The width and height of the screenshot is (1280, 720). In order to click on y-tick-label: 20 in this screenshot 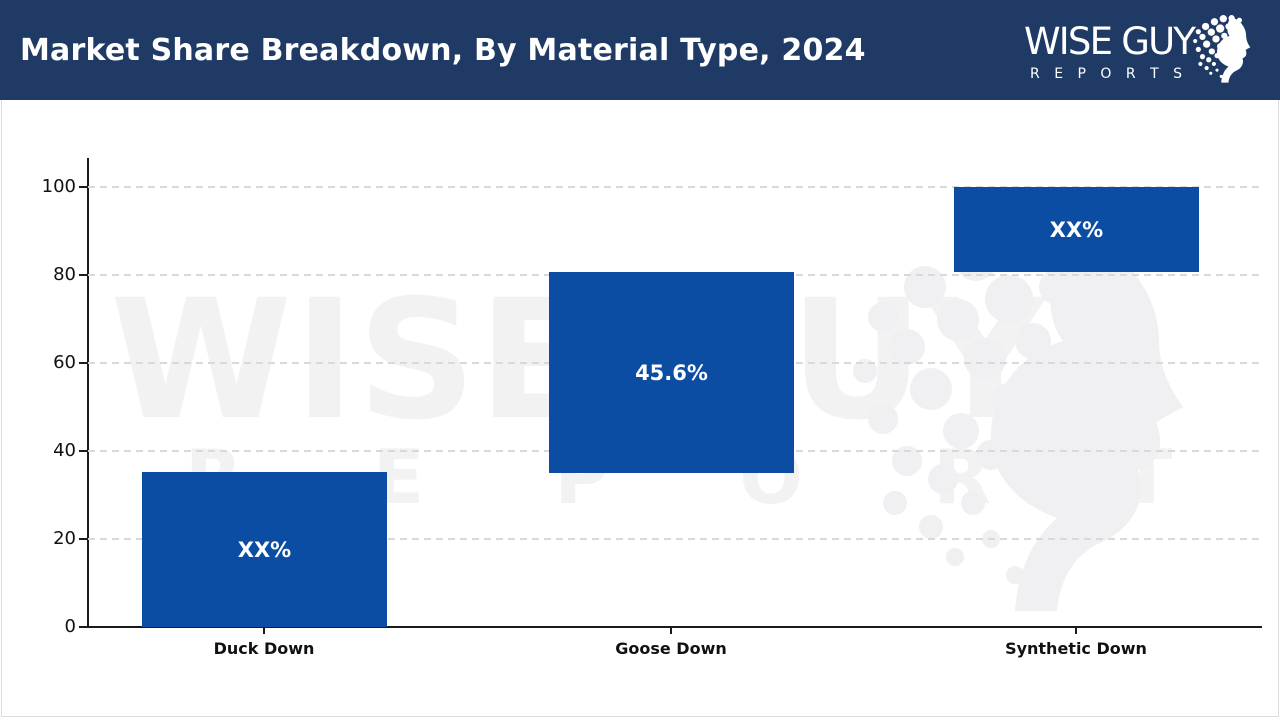, I will do `click(64, 538)`.